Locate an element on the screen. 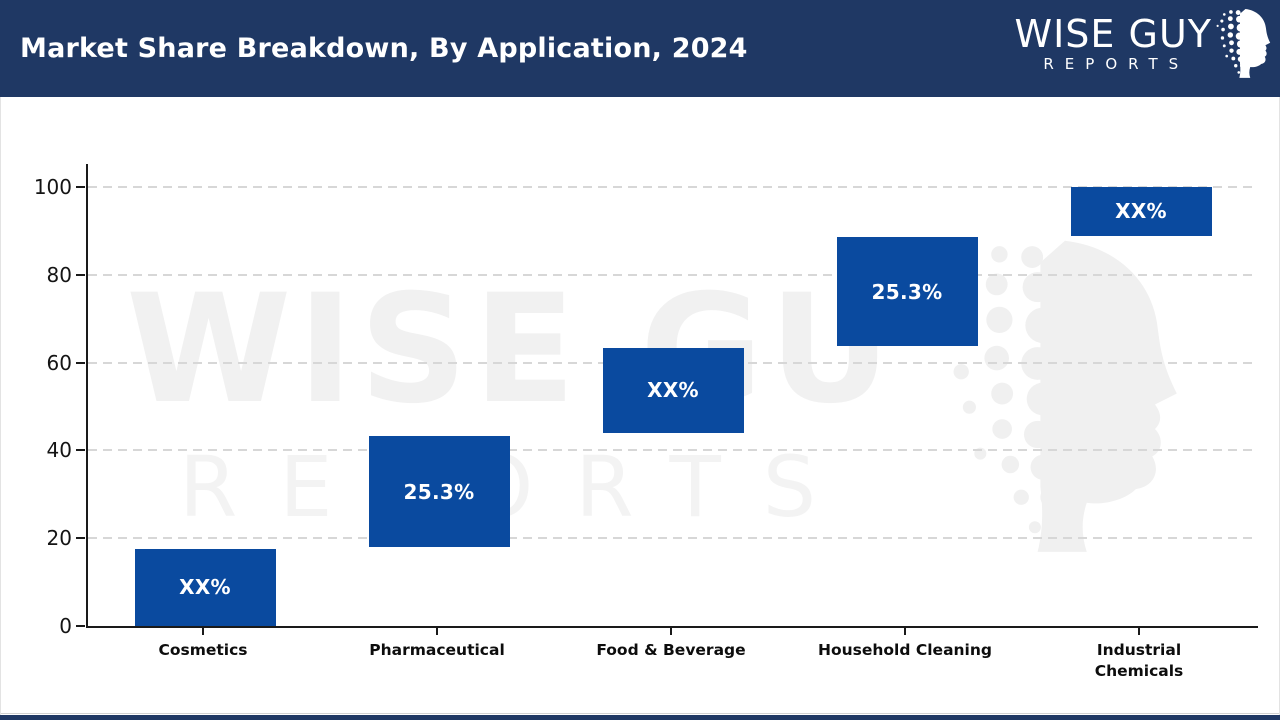 The width and height of the screenshot is (1280, 720). bar-pharmaceutical: 25.3% is located at coordinates (439, 492).